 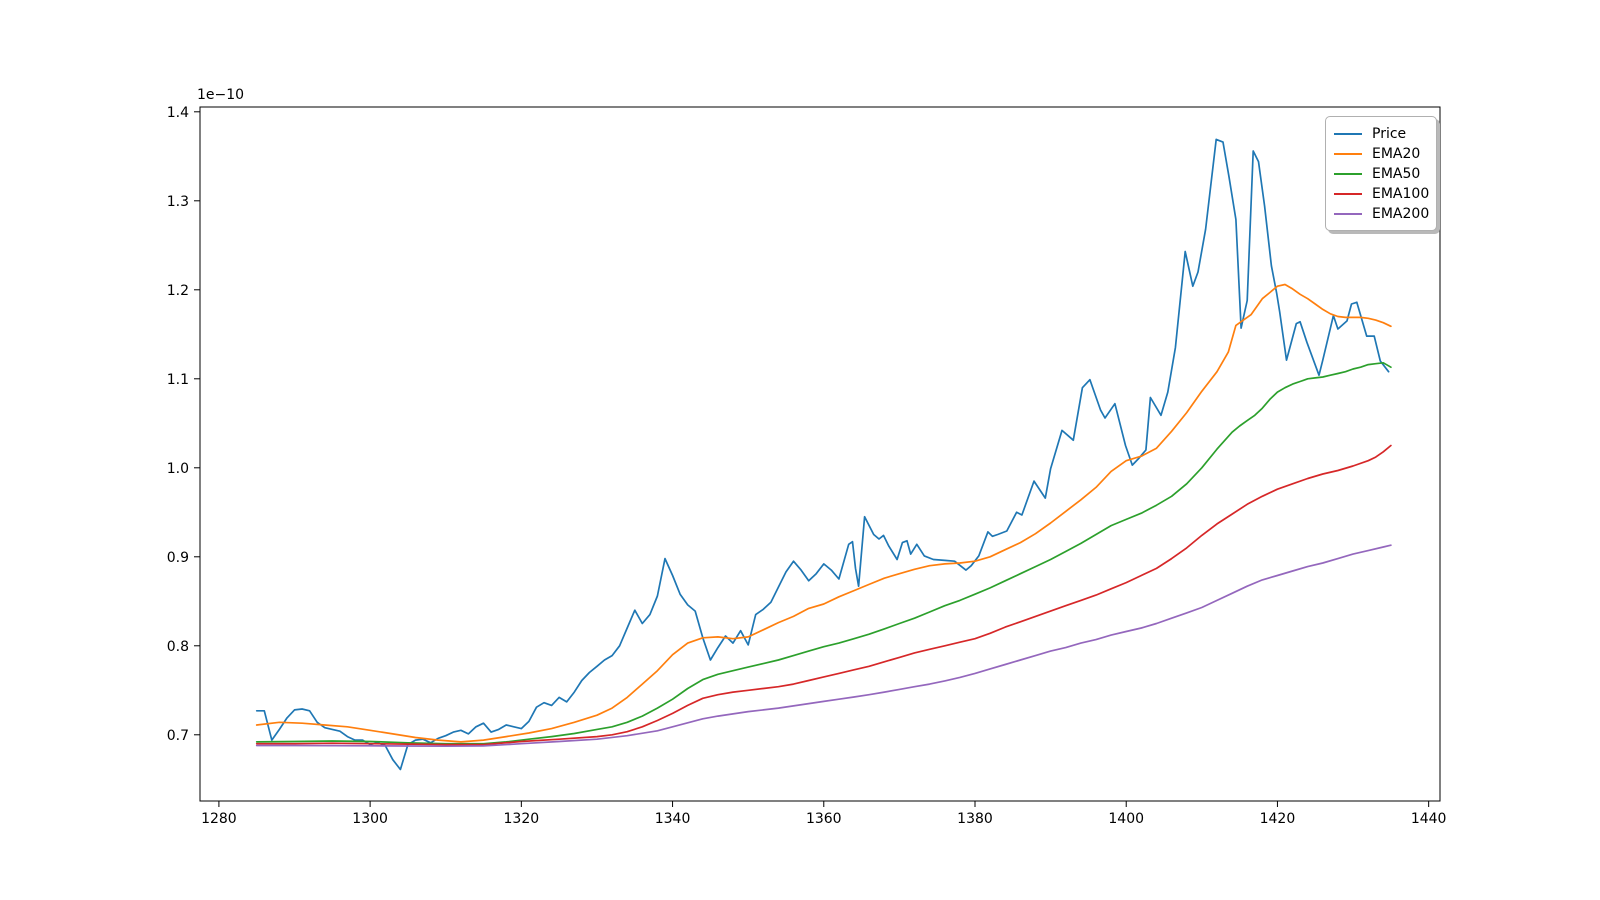 I want to click on y-tick-label: 1.4, so click(x=178, y=113).